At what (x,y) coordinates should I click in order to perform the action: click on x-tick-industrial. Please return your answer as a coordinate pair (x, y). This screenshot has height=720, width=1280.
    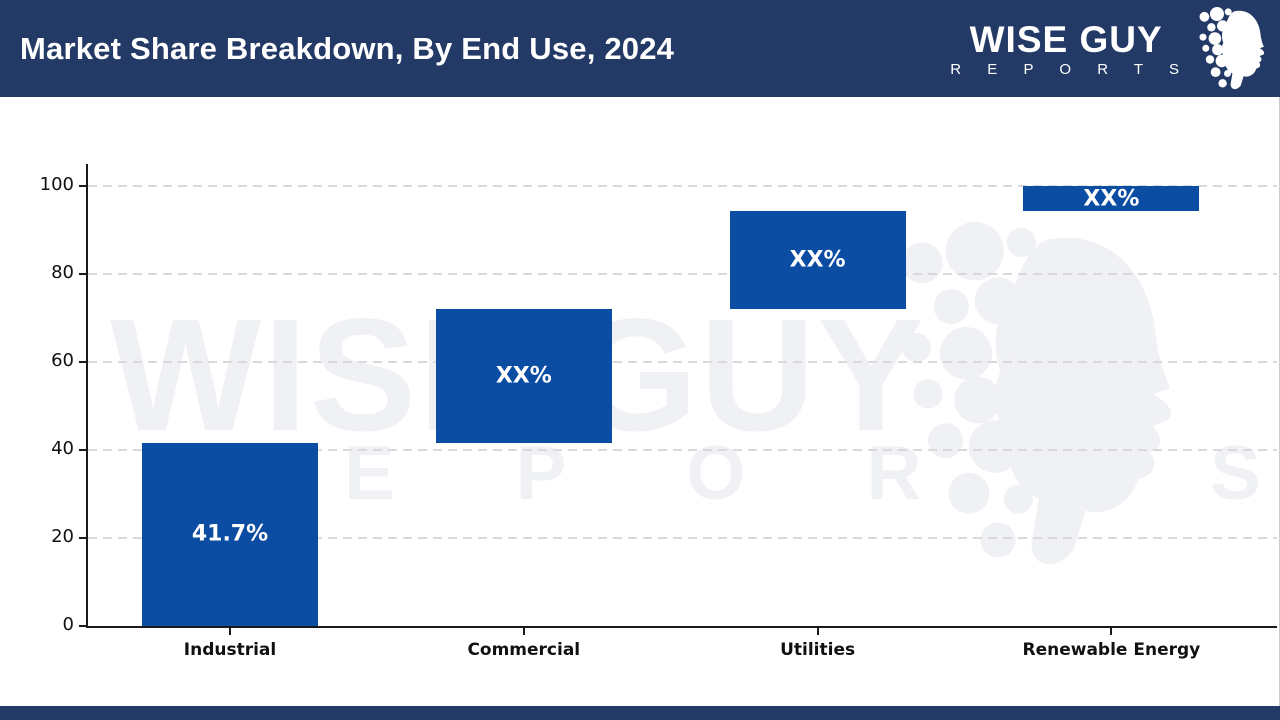
    Looking at the image, I should click on (230, 631).